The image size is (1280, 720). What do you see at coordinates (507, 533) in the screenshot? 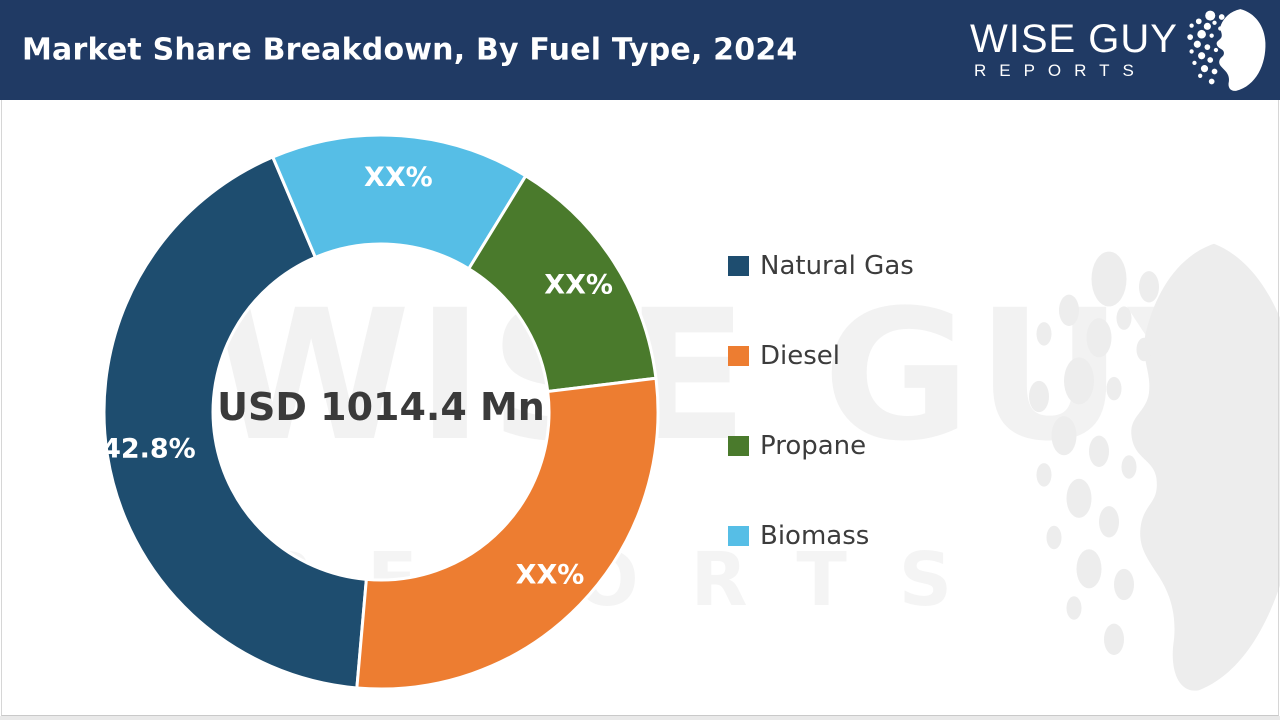
I see `pie-segment-diesel` at bounding box center [507, 533].